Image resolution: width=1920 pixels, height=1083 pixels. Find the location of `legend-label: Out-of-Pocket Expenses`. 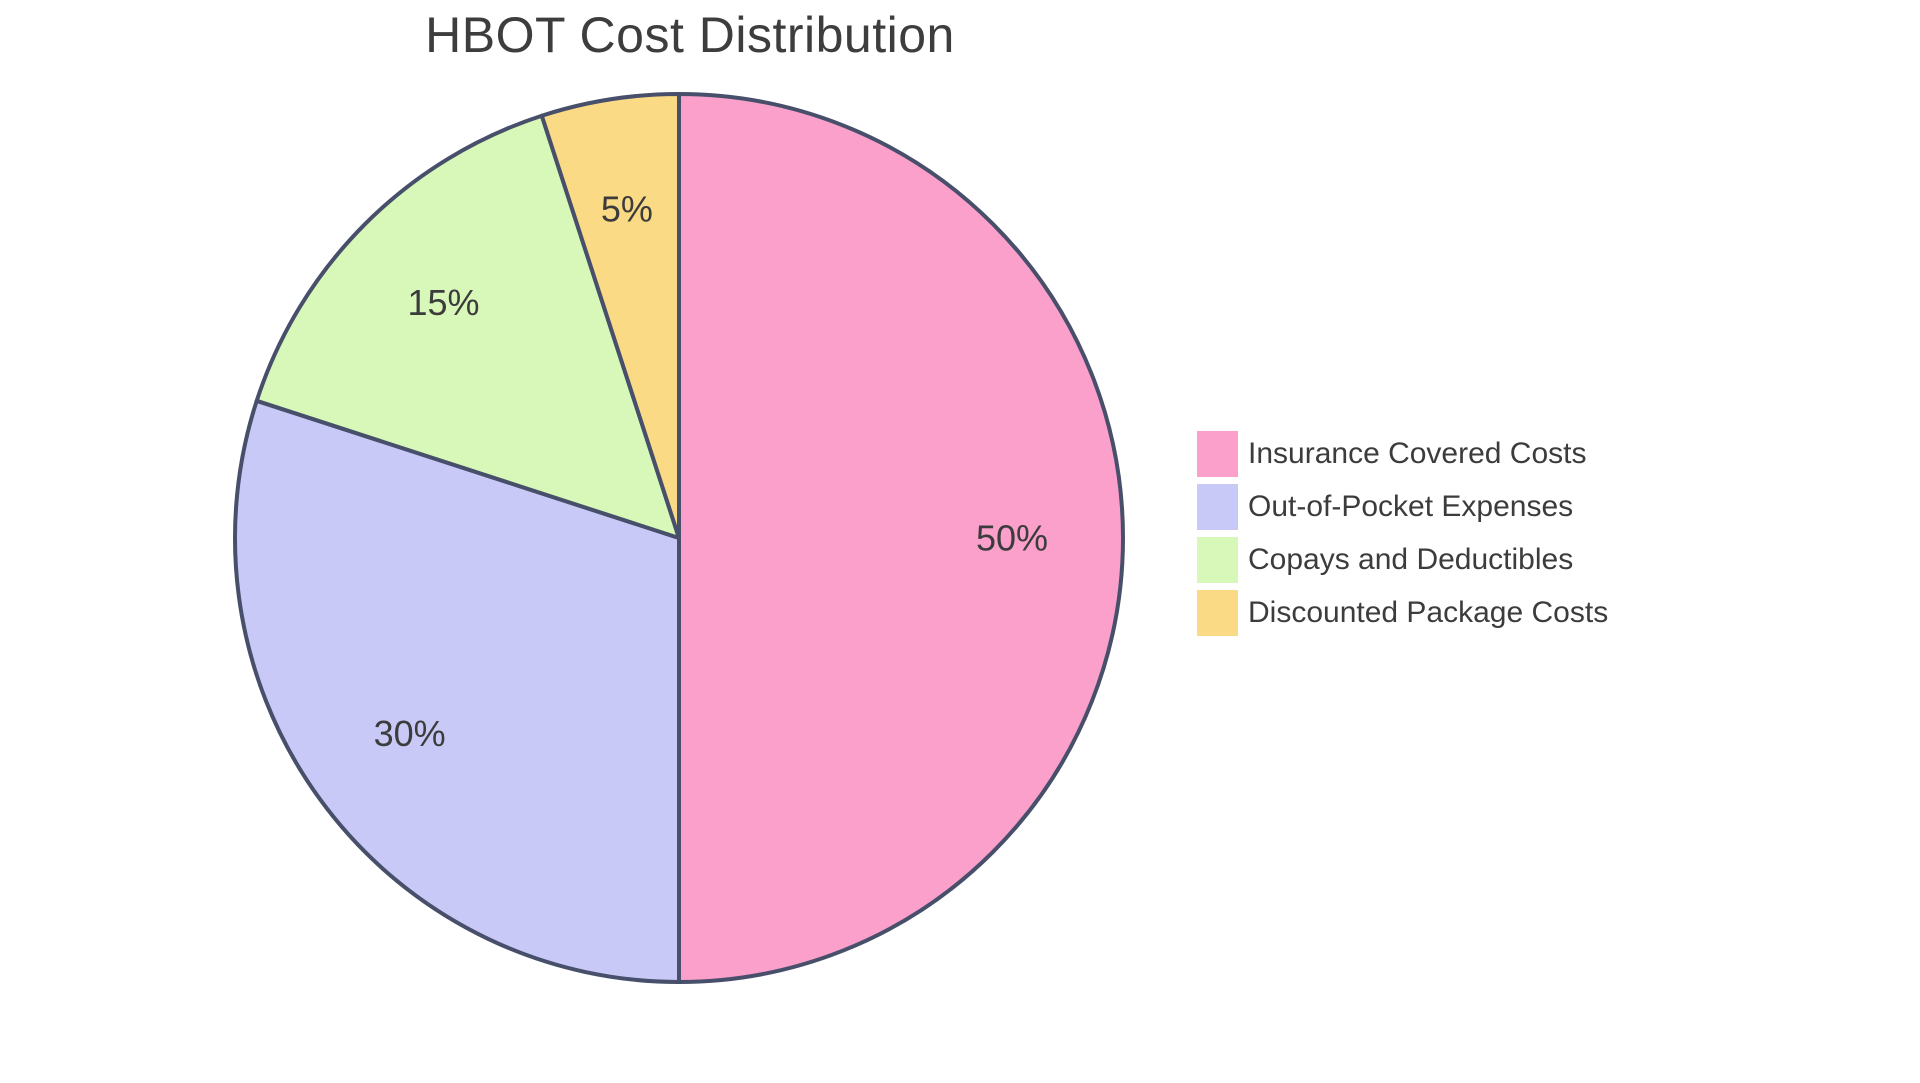

legend-label: Out-of-Pocket Expenses is located at coordinates (1411, 506).